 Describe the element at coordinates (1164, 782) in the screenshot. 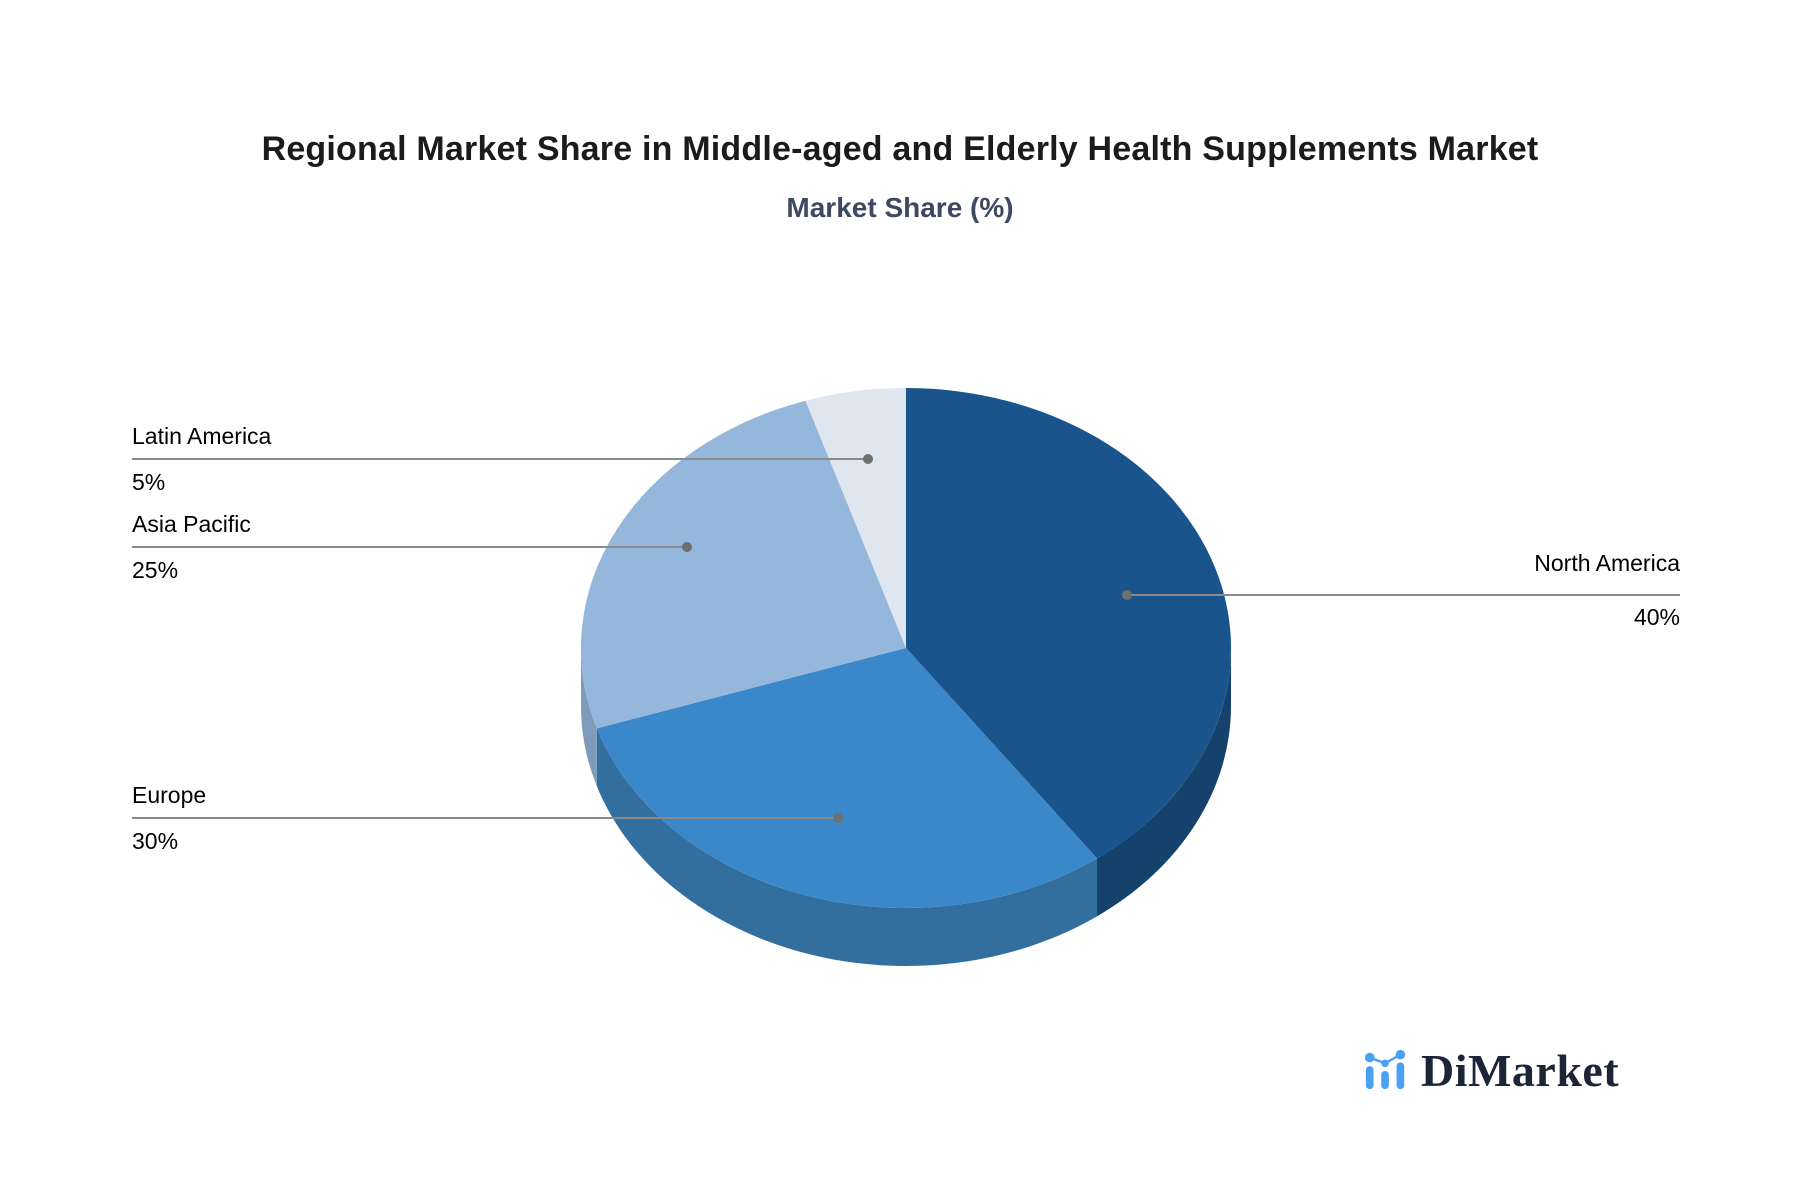

I see `pie-slice-side-north-america` at that location.